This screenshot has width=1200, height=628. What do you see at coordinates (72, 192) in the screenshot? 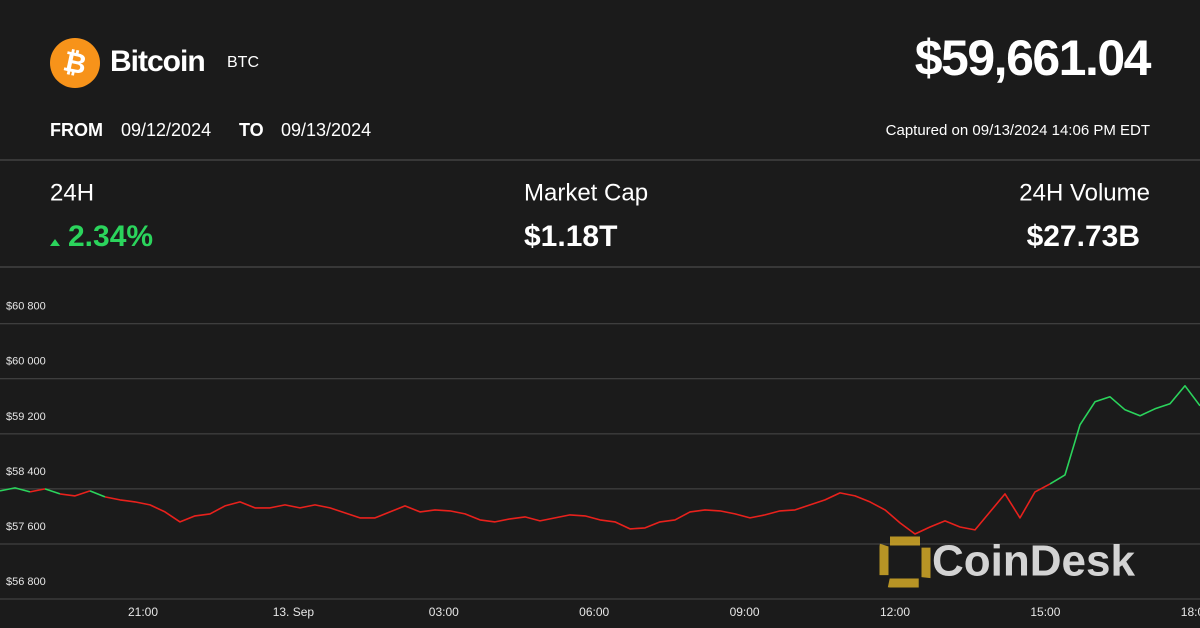
I see `stat-label: 24H` at bounding box center [72, 192].